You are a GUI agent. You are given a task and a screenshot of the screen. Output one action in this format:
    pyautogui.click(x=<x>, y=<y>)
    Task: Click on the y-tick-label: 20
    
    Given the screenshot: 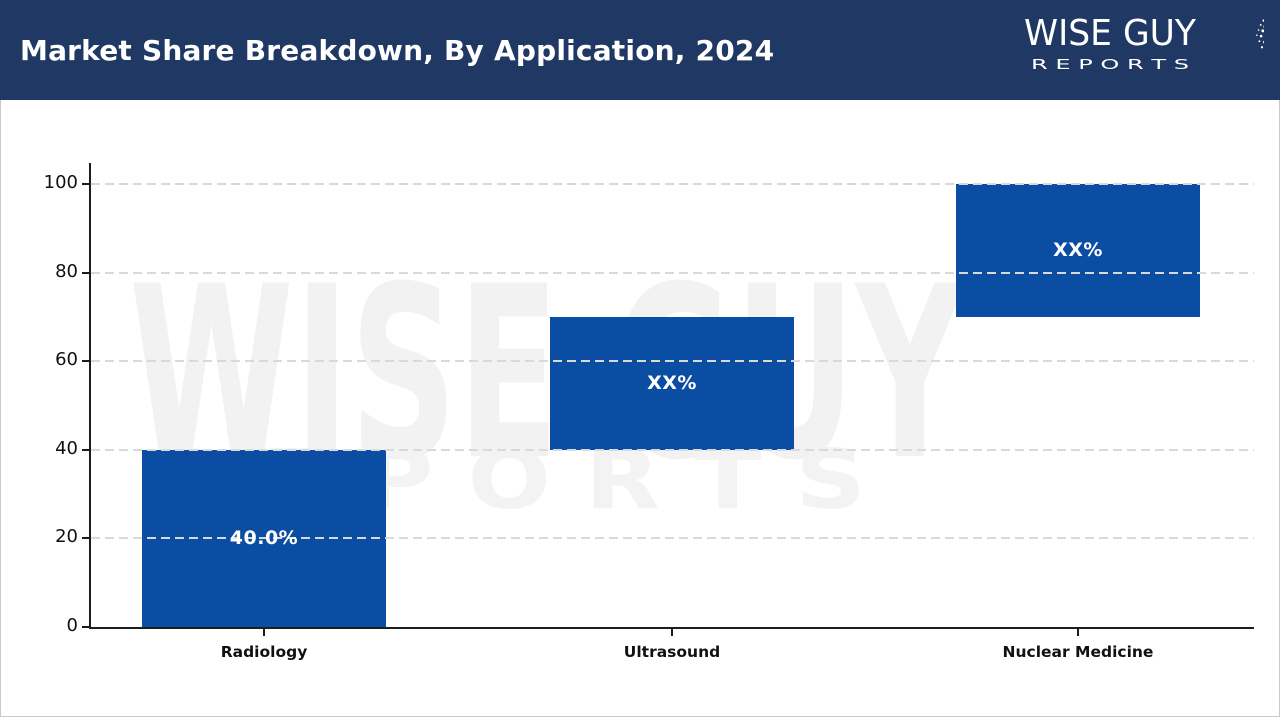 What is the action you would take?
    pyautogui.click(x=66, y=537)
    